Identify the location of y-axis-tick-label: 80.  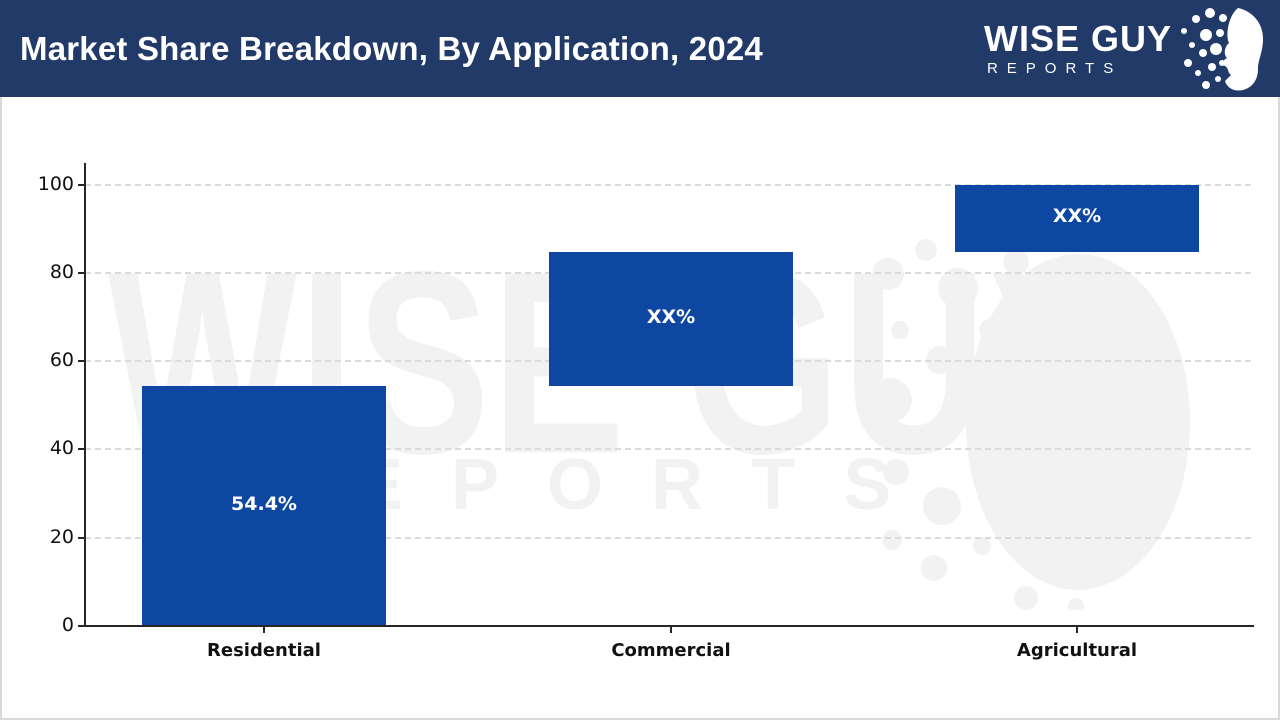
(61, 271).